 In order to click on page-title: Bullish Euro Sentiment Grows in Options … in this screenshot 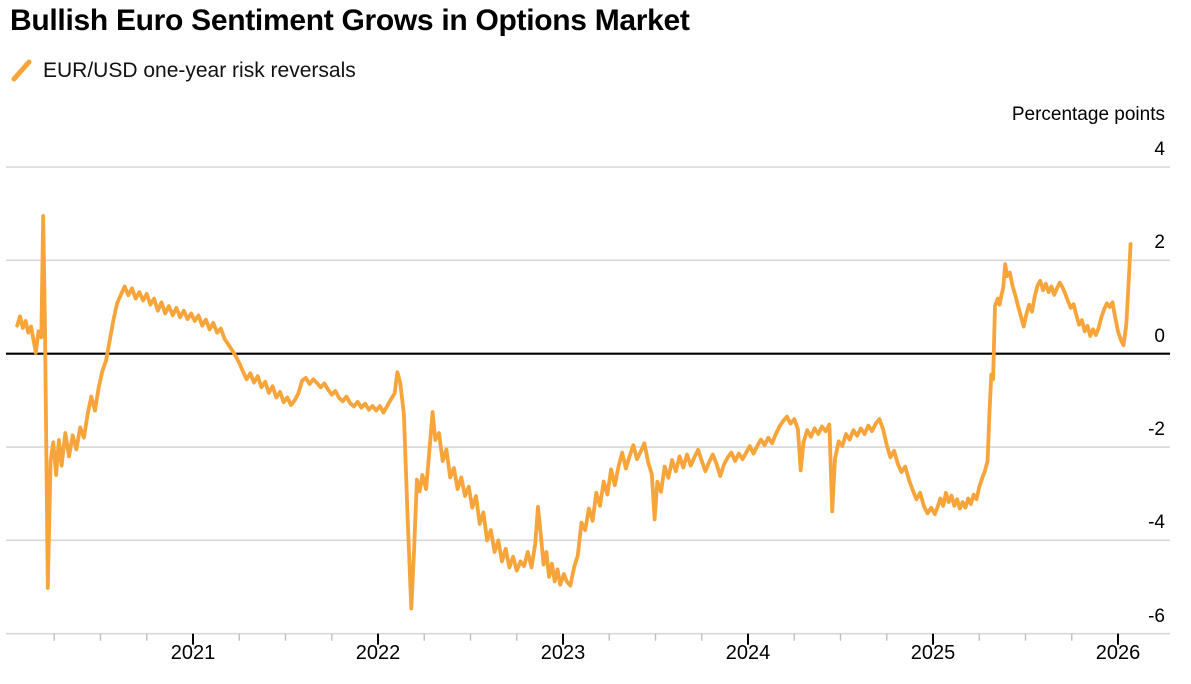, I will do `click(350, 20)`.